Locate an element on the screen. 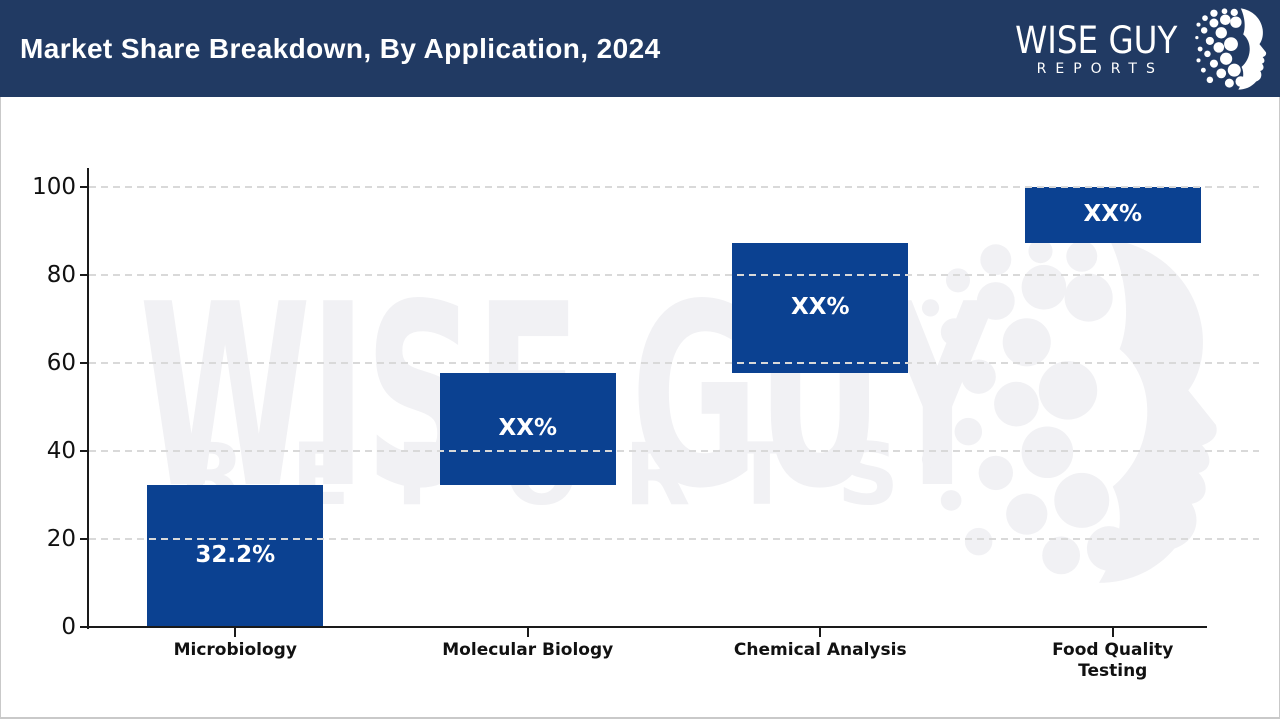 This screenshot has height=720, width=1280. x-category-label: Molecular Biology is located at coordinates (528, 650).